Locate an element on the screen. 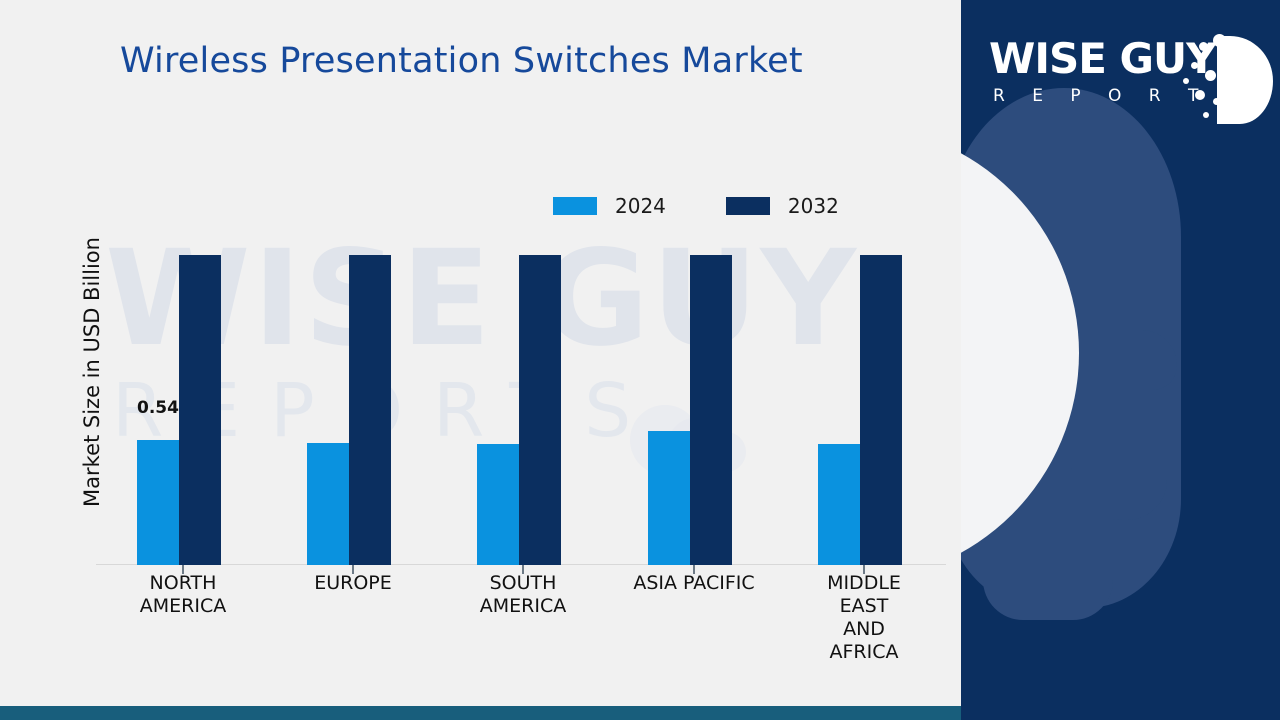 The height and width of the screenshot is (720, 1280). data-label-north-america-2024: 0.54 is located at coordinates (158, 408).